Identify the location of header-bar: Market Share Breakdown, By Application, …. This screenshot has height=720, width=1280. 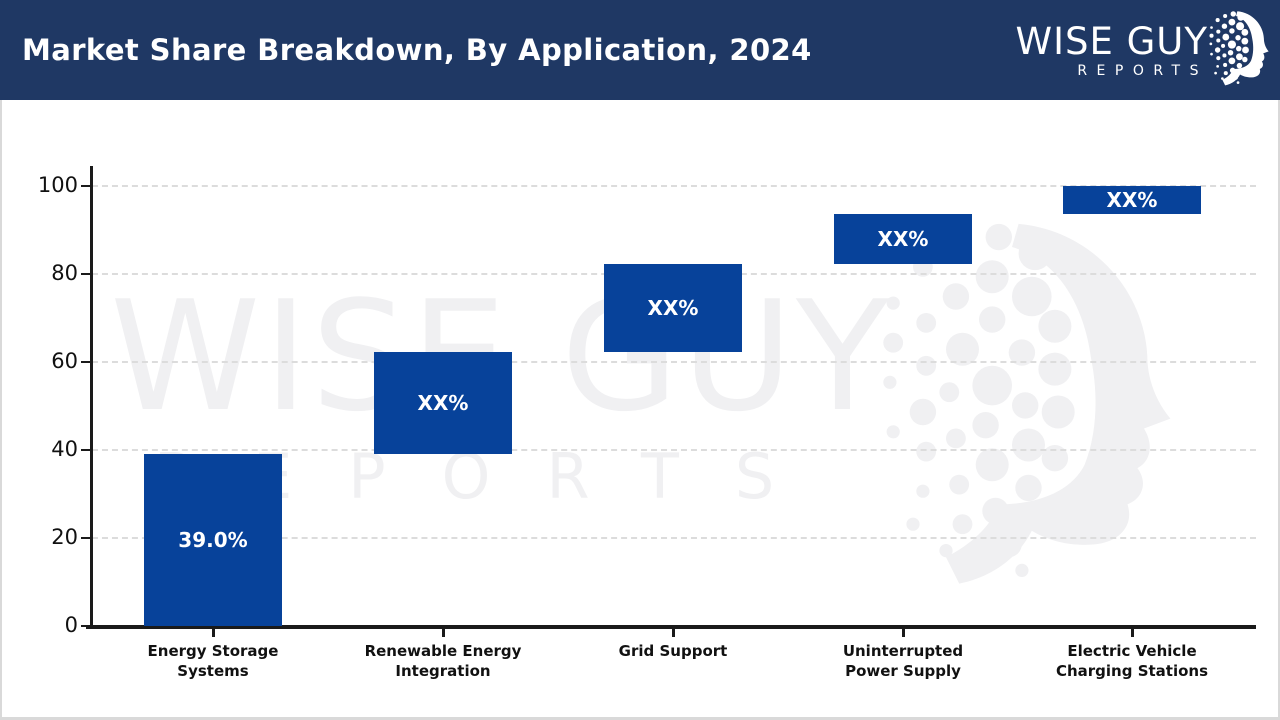
(640, 50).